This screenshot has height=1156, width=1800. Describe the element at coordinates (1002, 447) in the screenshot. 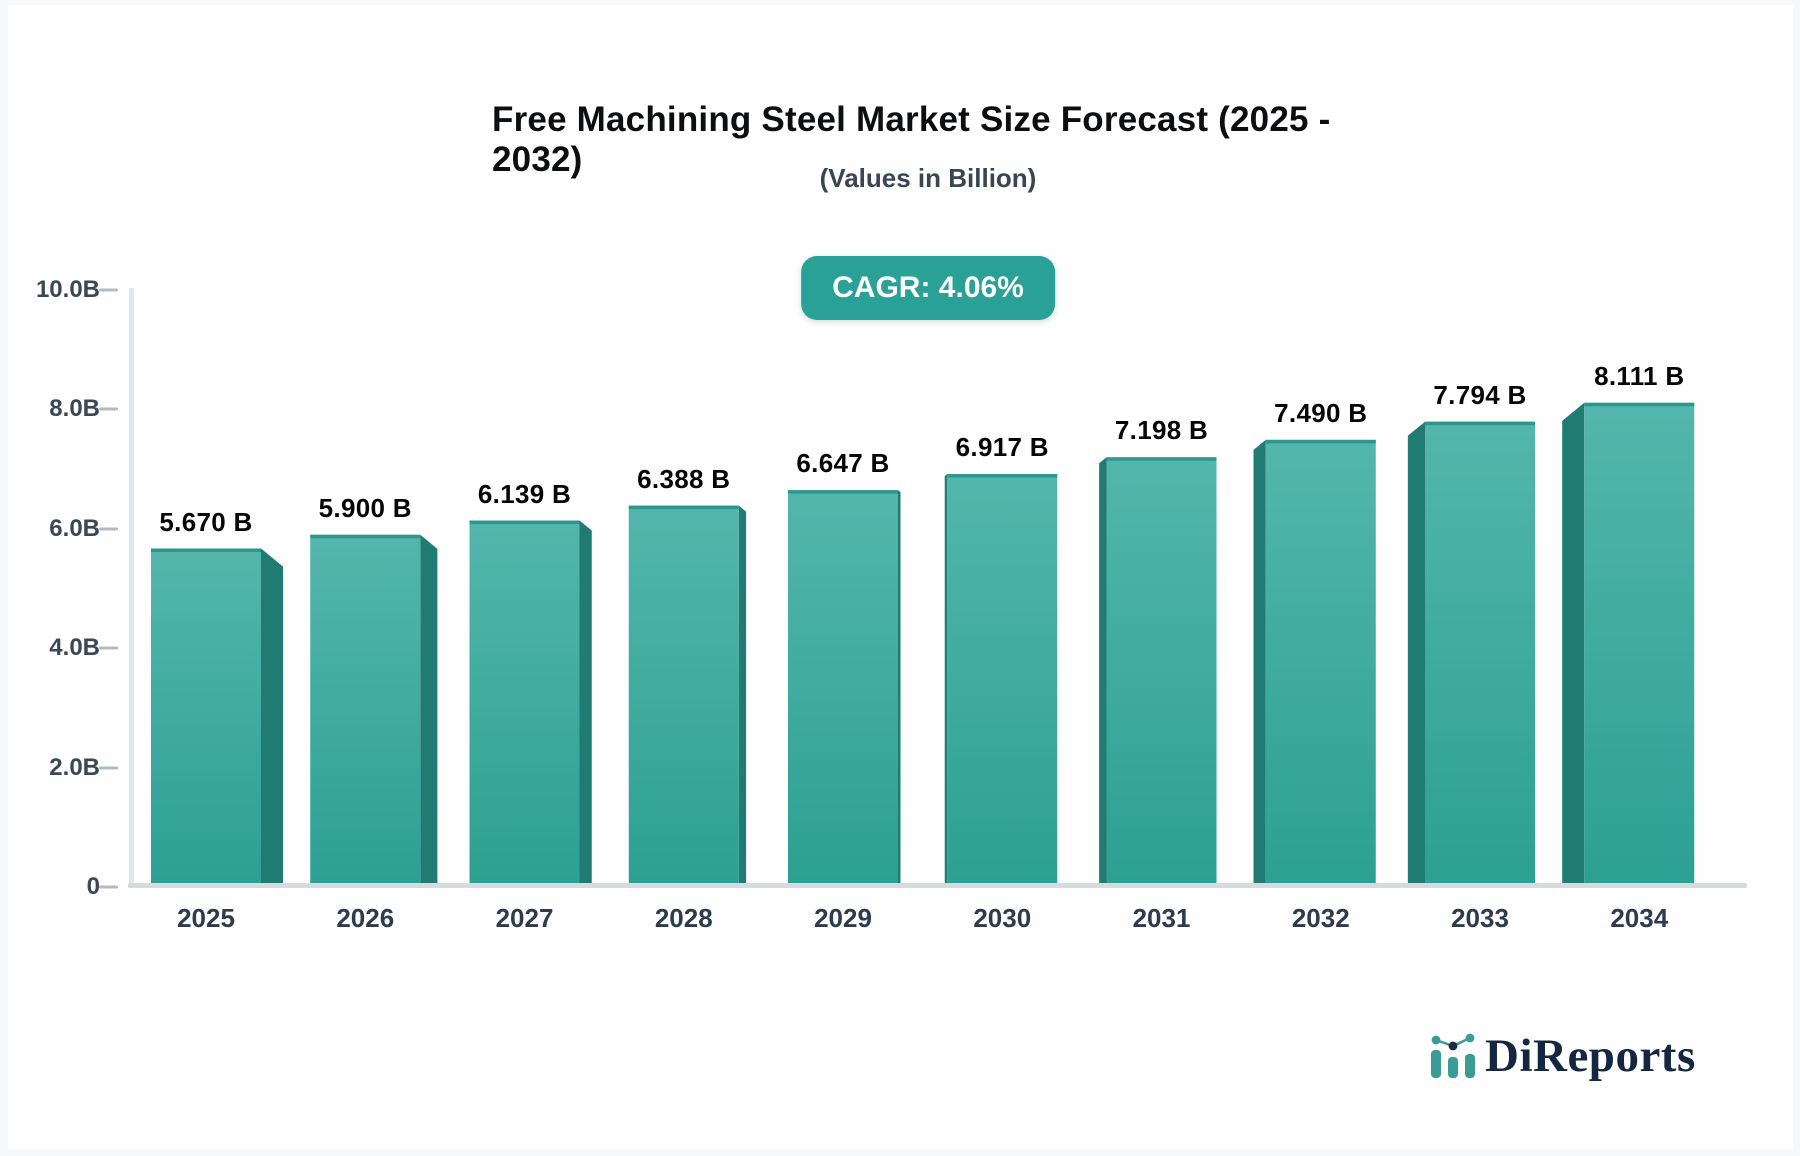

I see `bar-value-label: 6.917 B` at that location.